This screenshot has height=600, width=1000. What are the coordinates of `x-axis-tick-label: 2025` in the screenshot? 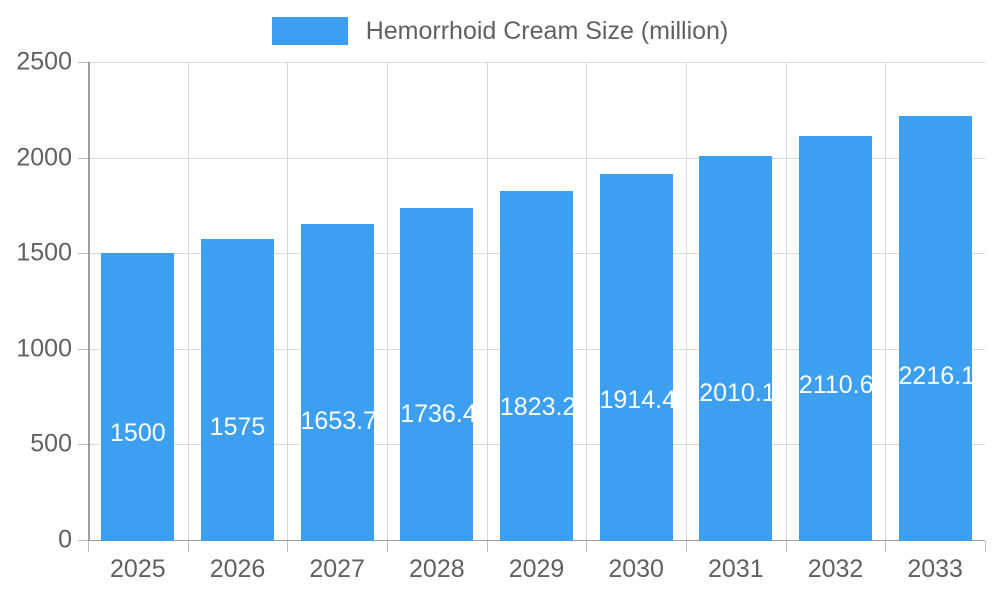 It's located at (138, 569).